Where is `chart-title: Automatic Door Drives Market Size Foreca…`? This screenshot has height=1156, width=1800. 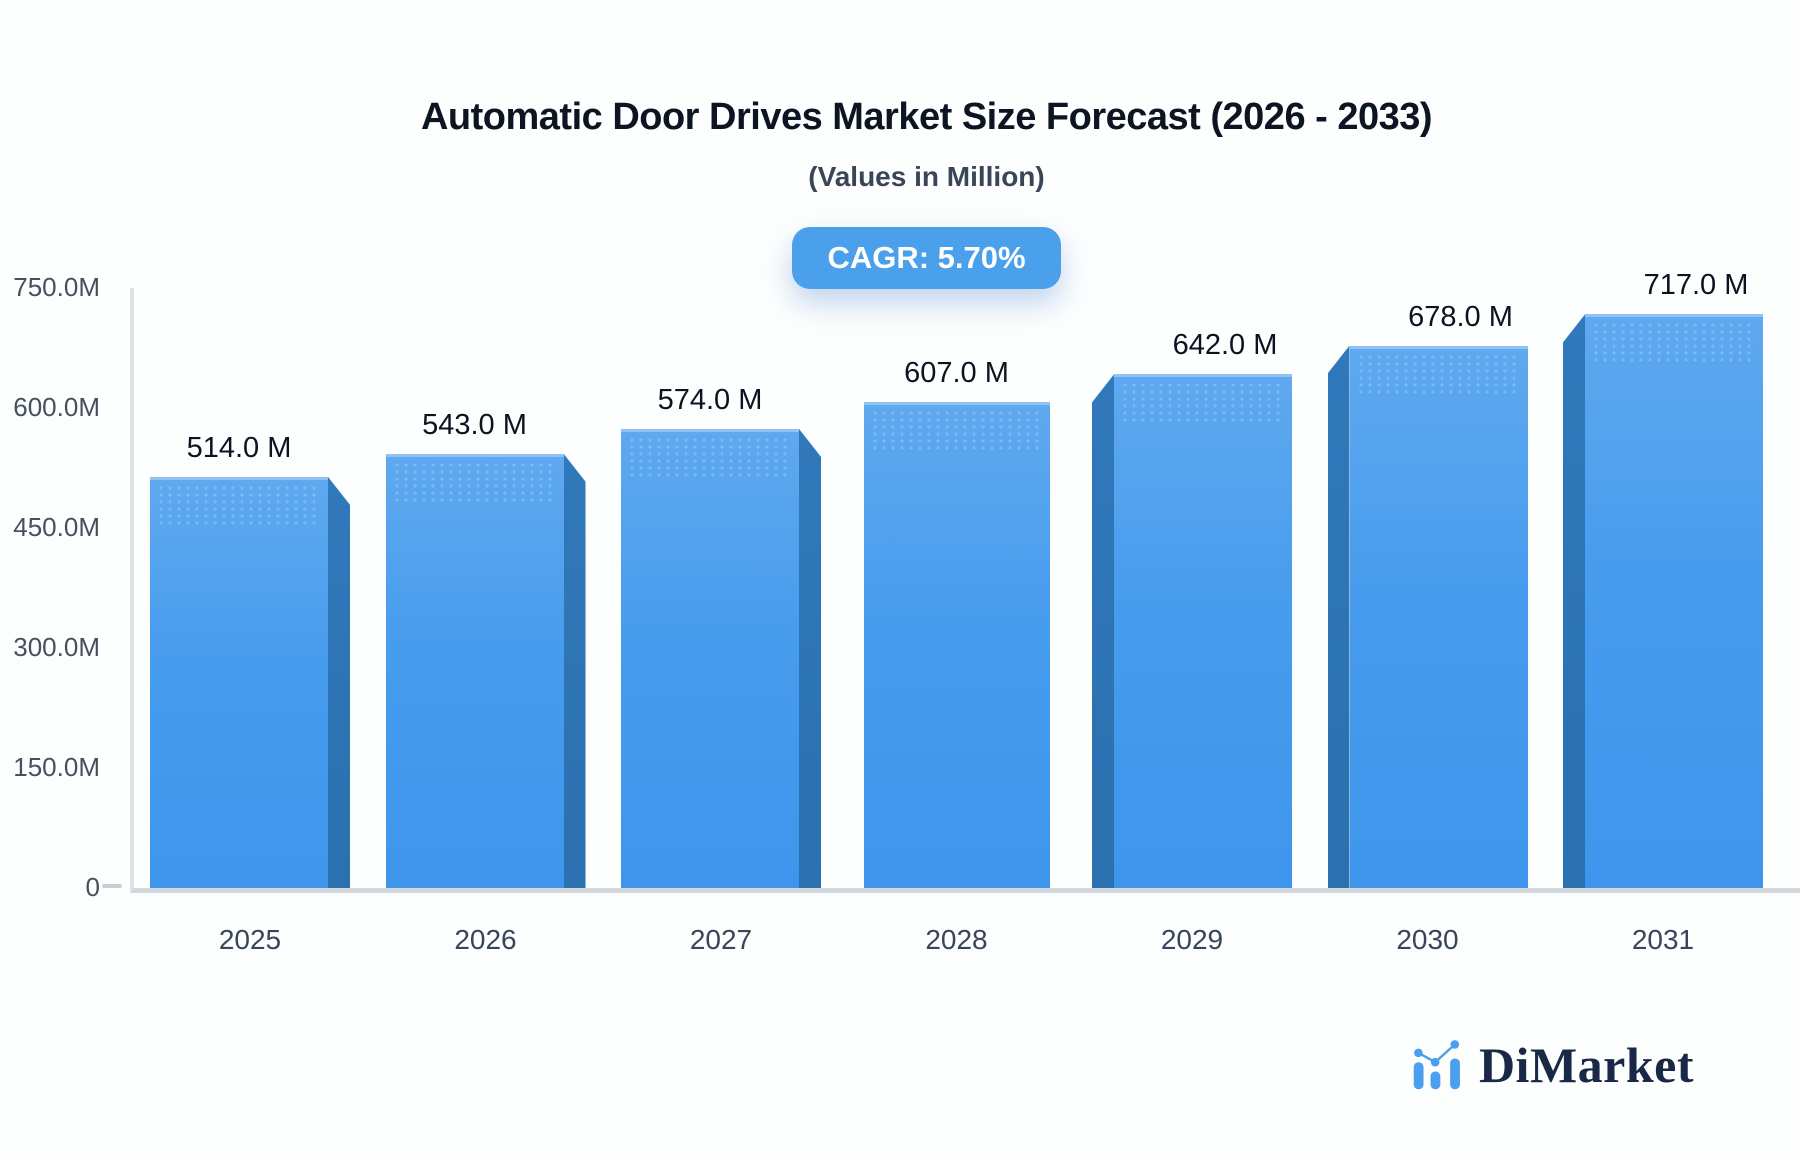 chart-title: Automatic Door Drives Market Size Foreca… is located at coordinates (926, 117).